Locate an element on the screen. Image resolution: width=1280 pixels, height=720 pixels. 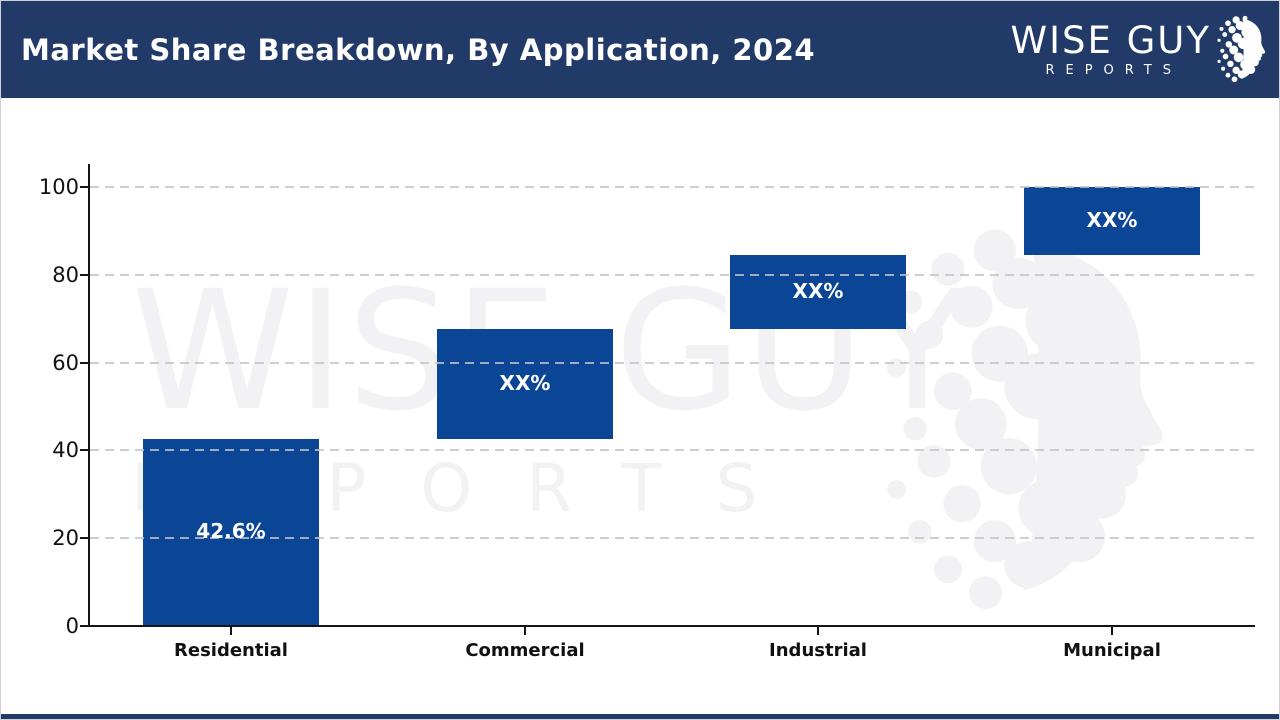
x-tick-residential is located at coordinates (231, 631).